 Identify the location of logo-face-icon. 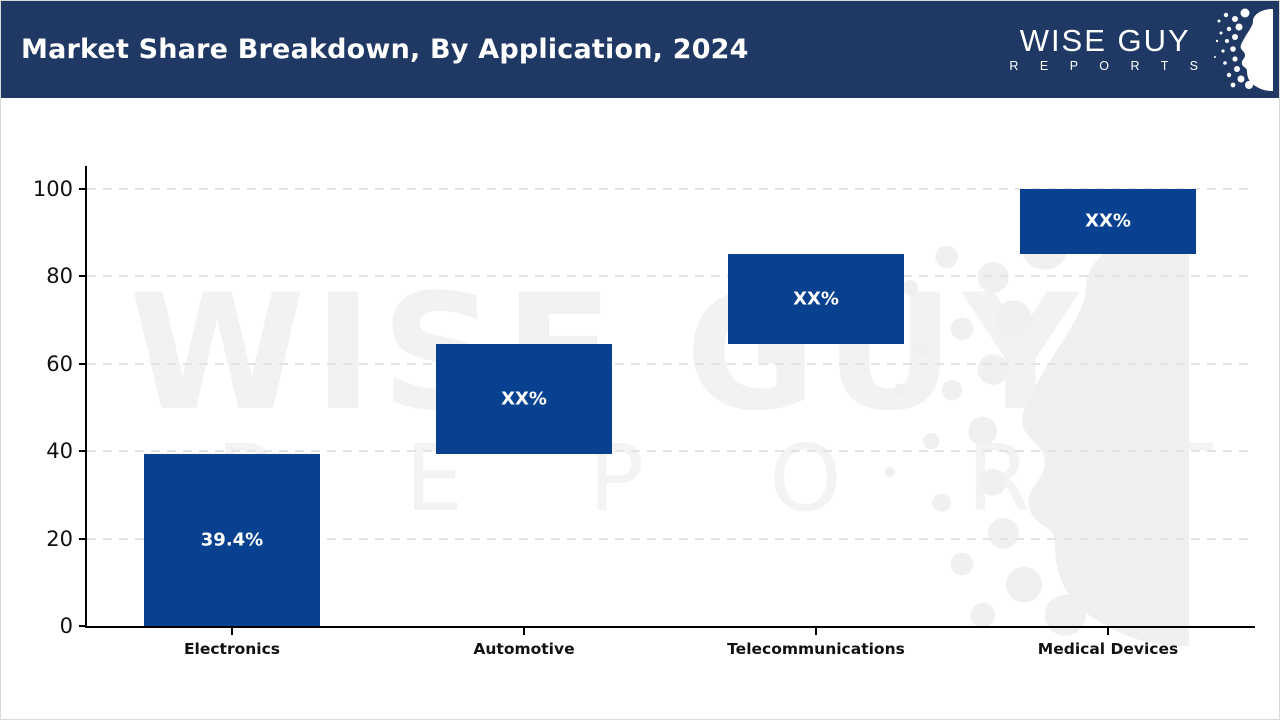
(1243, 49).